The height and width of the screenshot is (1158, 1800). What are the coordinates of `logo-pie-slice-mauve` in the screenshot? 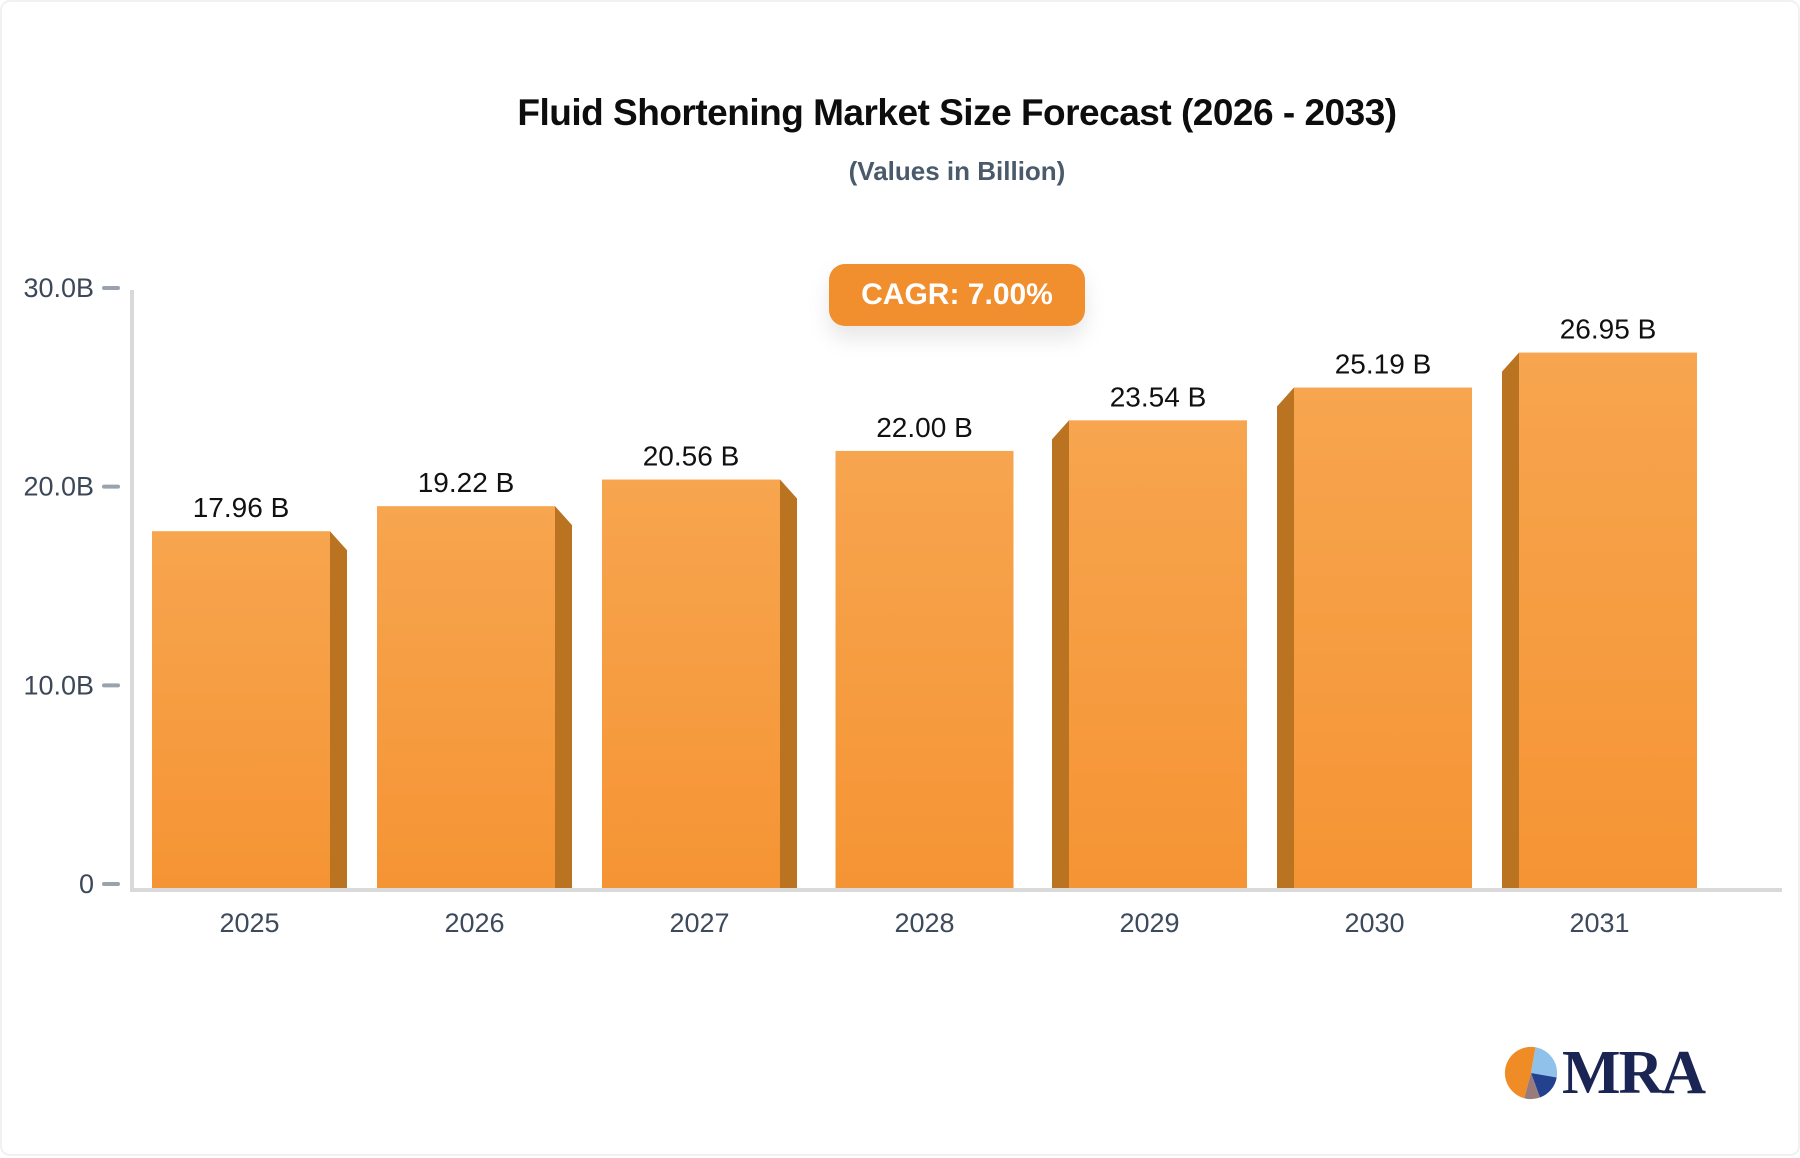 It's located at (1532, 1086).